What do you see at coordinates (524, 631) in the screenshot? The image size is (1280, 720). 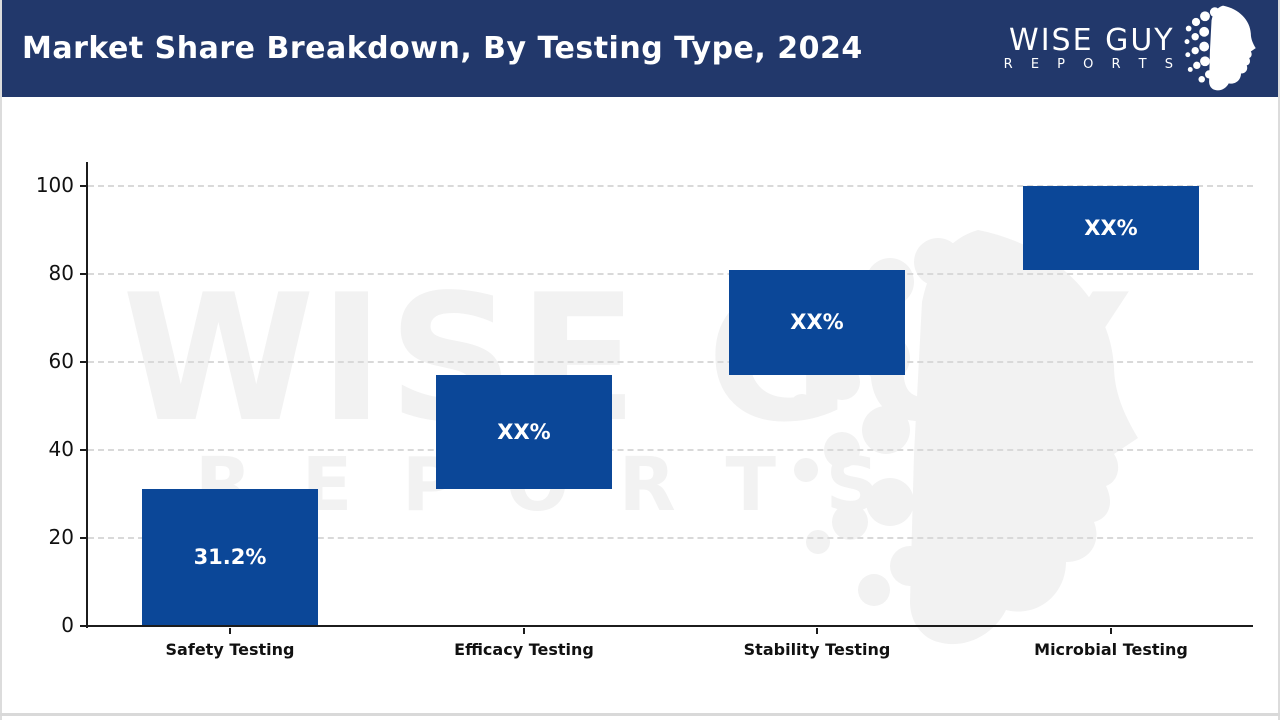 I see `x-tickmark-efficacy-testing` at bounding box center [524, 631].